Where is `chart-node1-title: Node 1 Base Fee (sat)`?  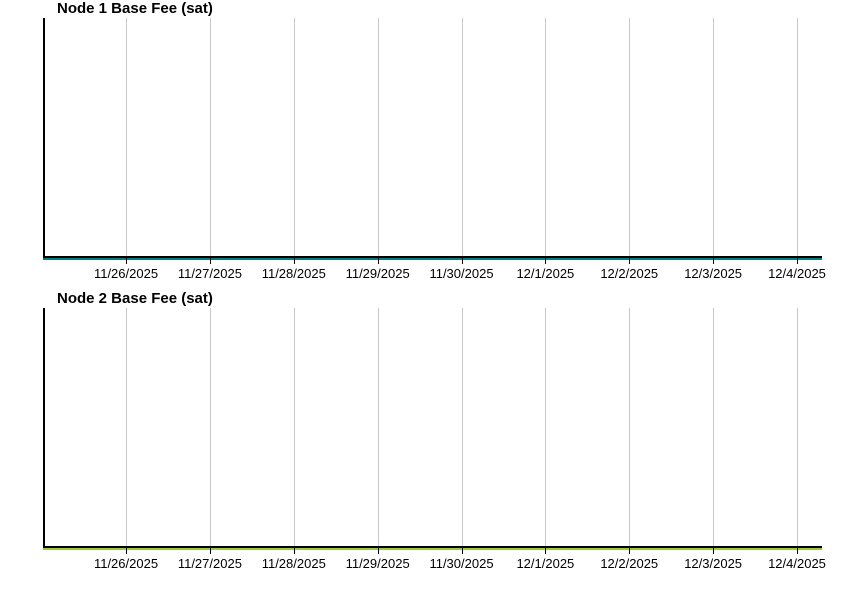 chart-node1-title: Node 1 Base Fee (sat) is located at coordinates (135, 8).